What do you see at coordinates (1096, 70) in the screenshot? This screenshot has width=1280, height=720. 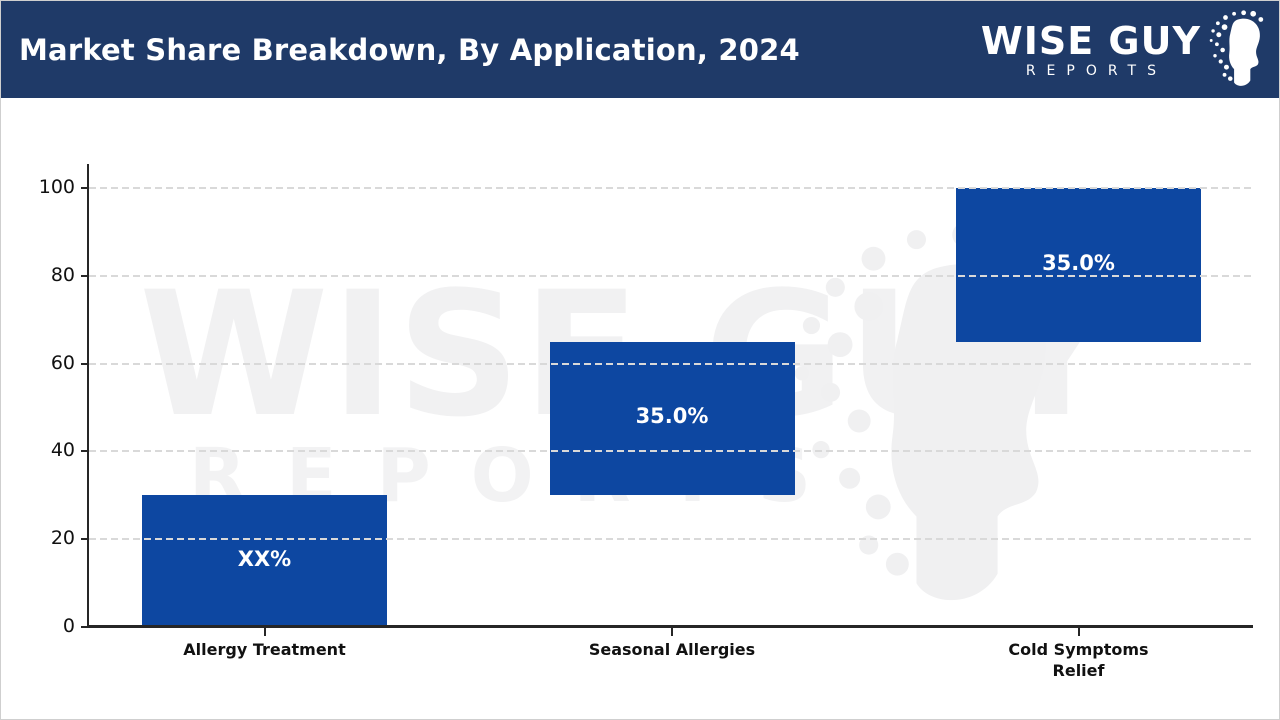 I see `logo-subtext: REPORTS` at bounding box center [1096, 70].